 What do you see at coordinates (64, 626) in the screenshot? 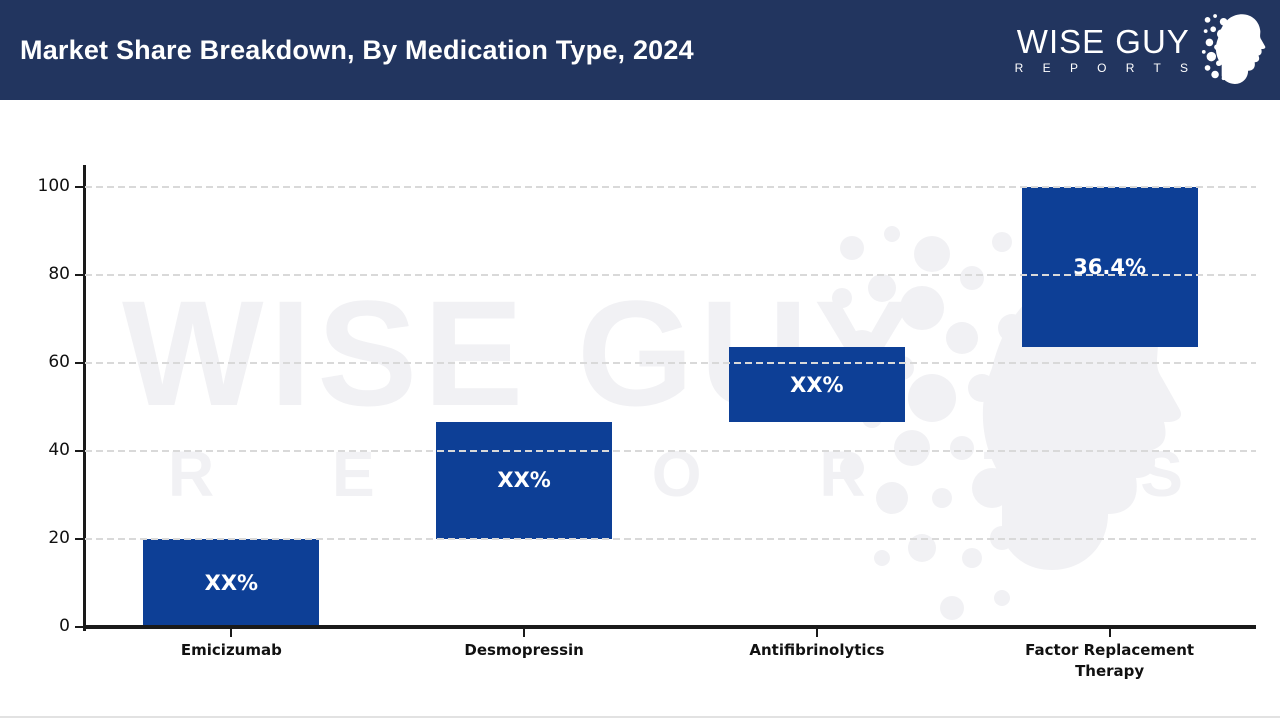
I see `y-tick-label: 0` at bounding box center [64, 626].